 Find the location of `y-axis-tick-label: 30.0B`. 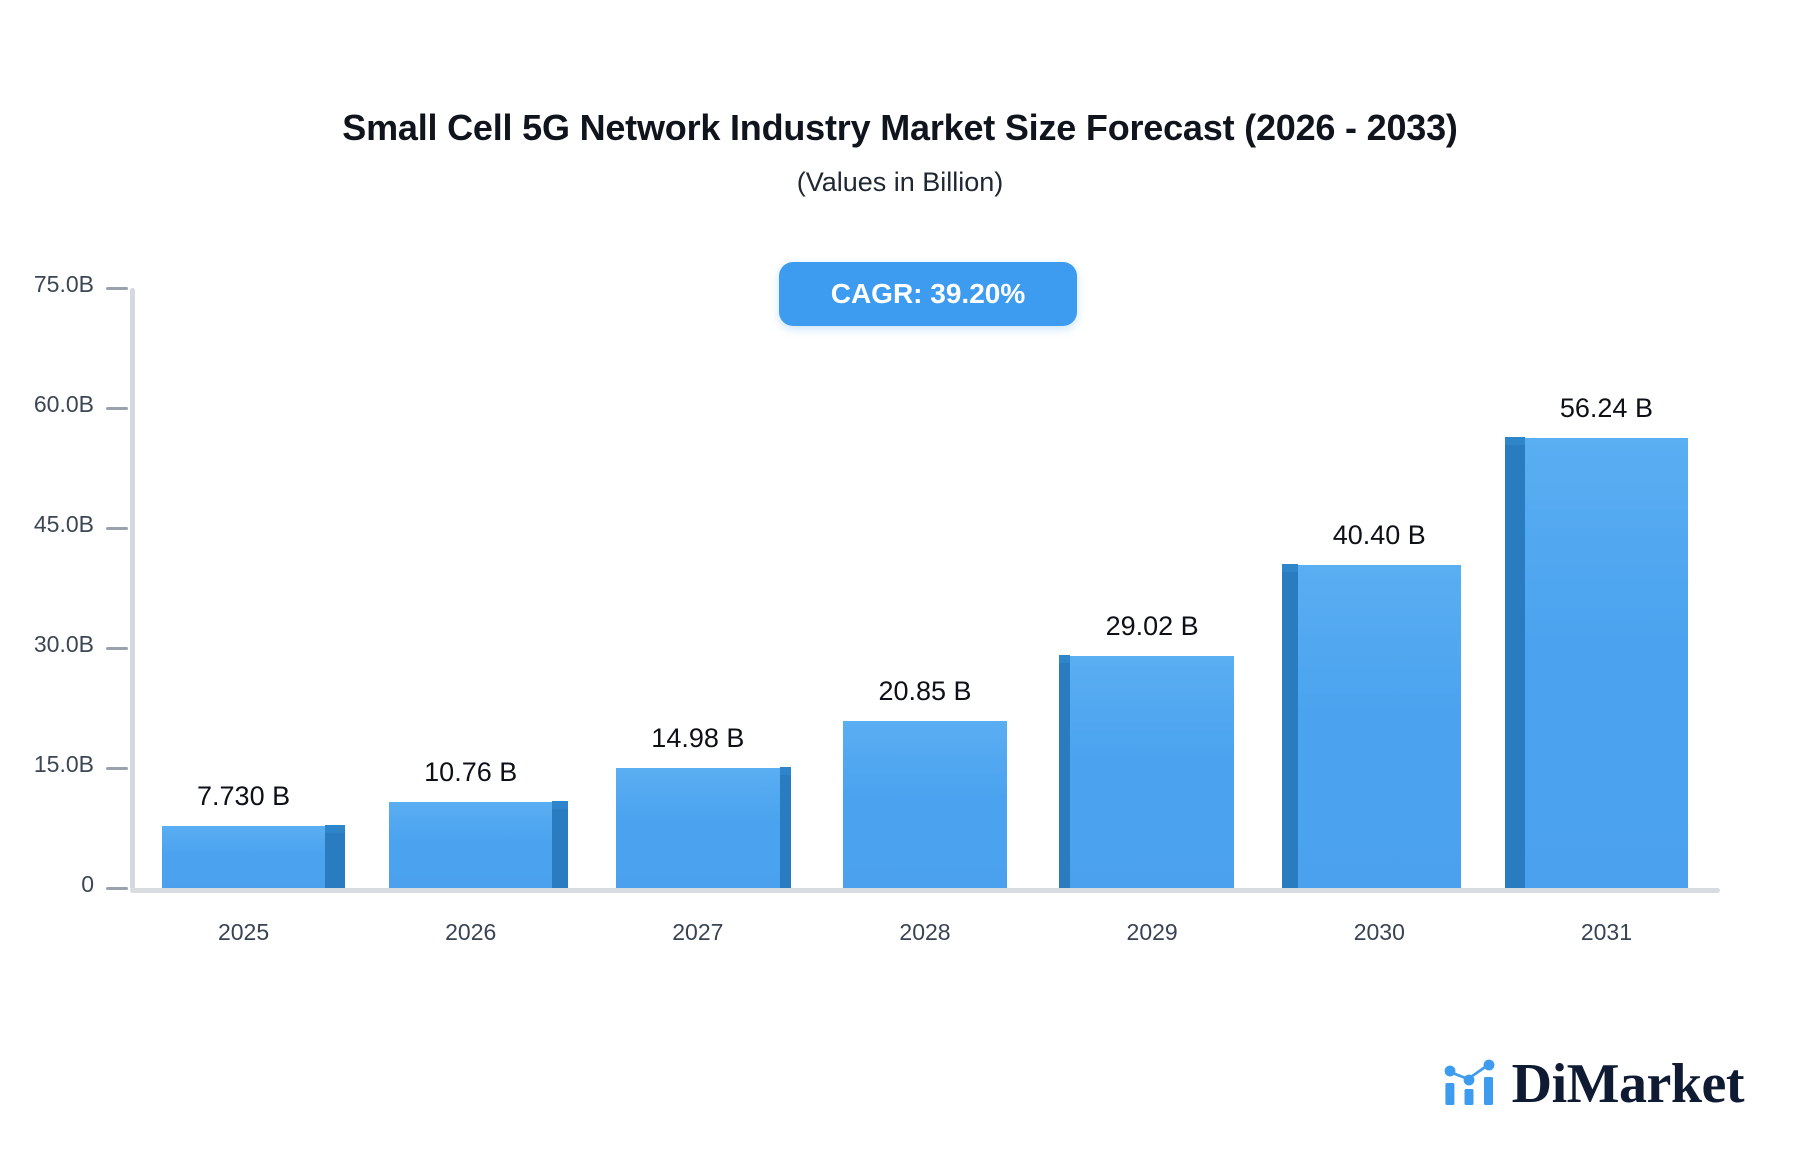

y-axis-tick-label: 30.0B is located at coordinates (63, 644).